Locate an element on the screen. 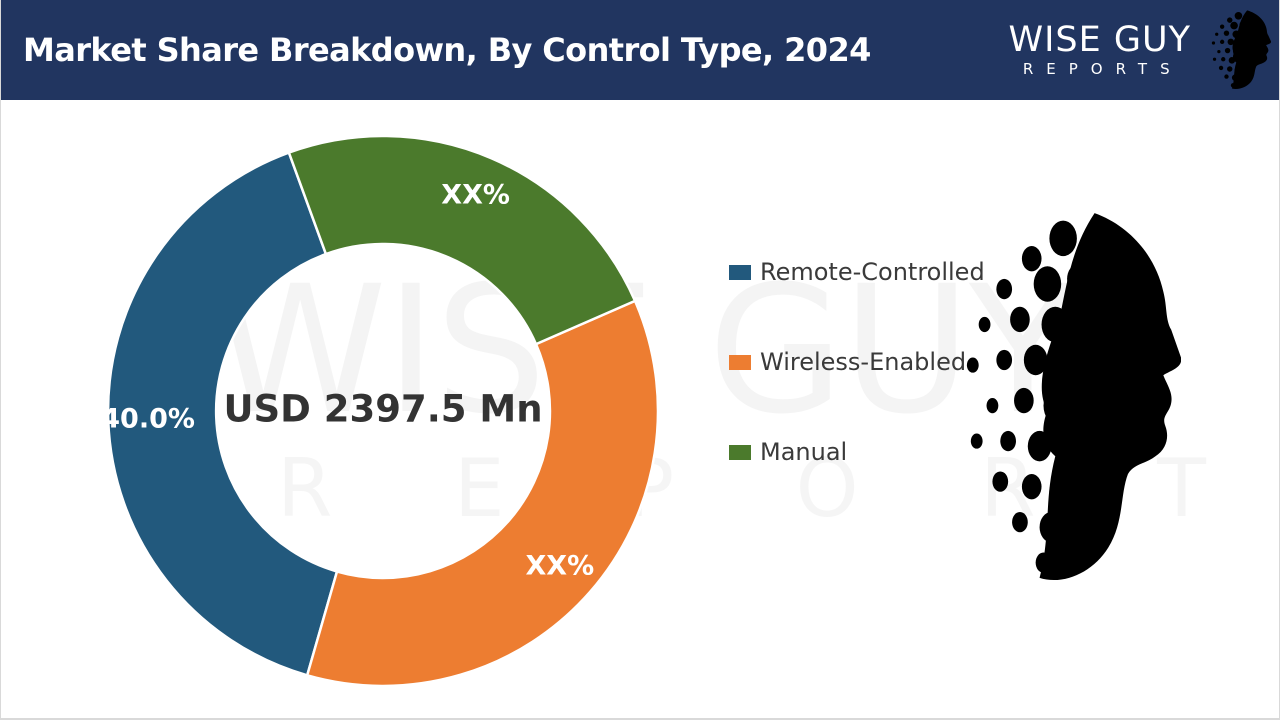 The width and height of the screenshot is (1280, 720). legend-item-remote-controlled: Remote-Controlled is located at coordinates (857, 272).